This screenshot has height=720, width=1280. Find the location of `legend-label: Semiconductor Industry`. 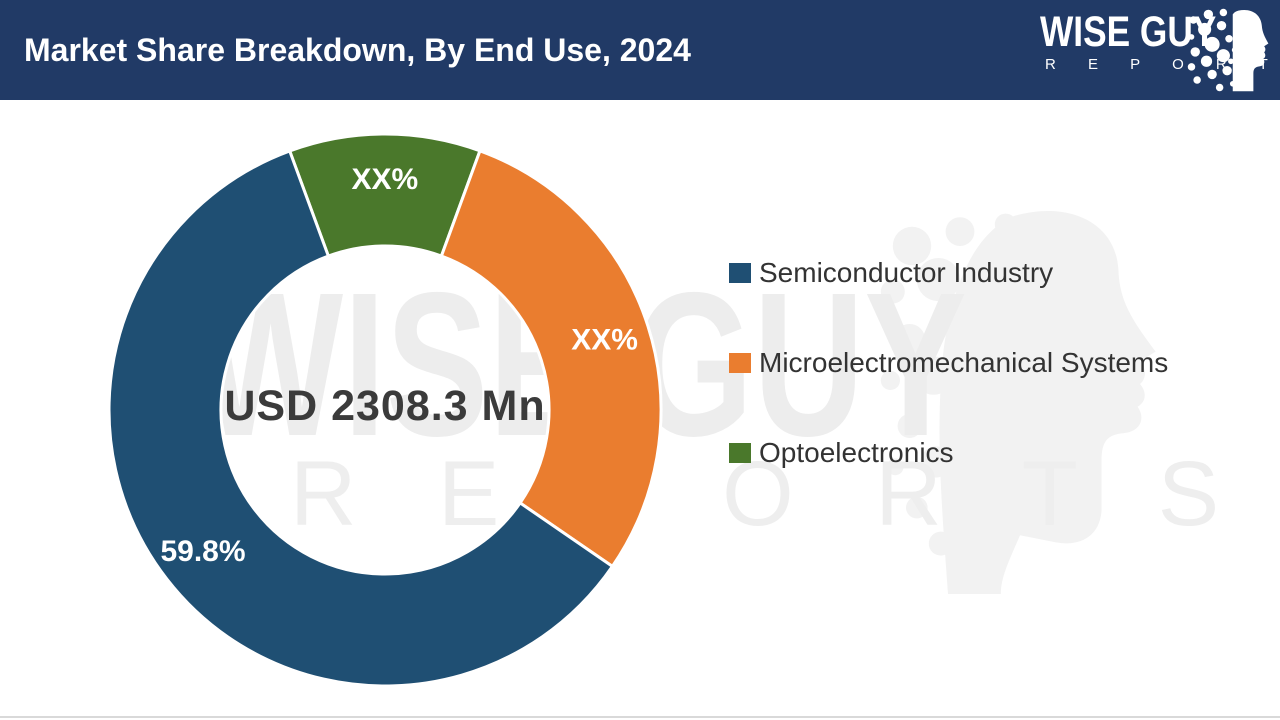

legend-label: Semiconductor Industry is located at coordinates (906, 272).